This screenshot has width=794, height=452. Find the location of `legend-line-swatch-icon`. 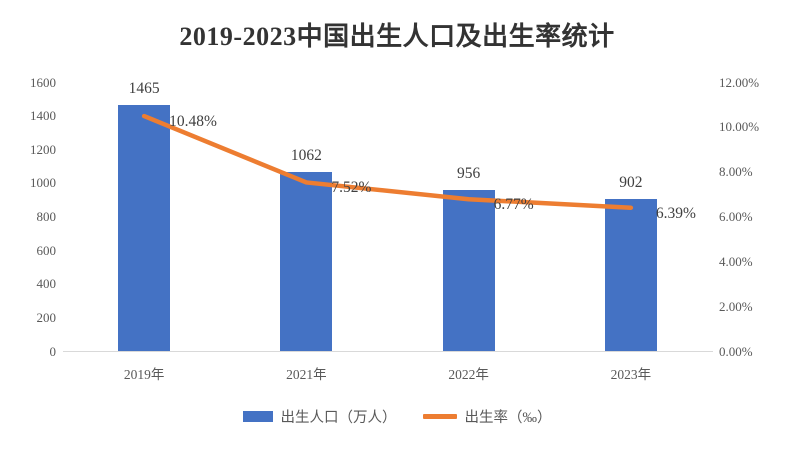

legend-line-swatch-icon is located at coordinates (439, 416).